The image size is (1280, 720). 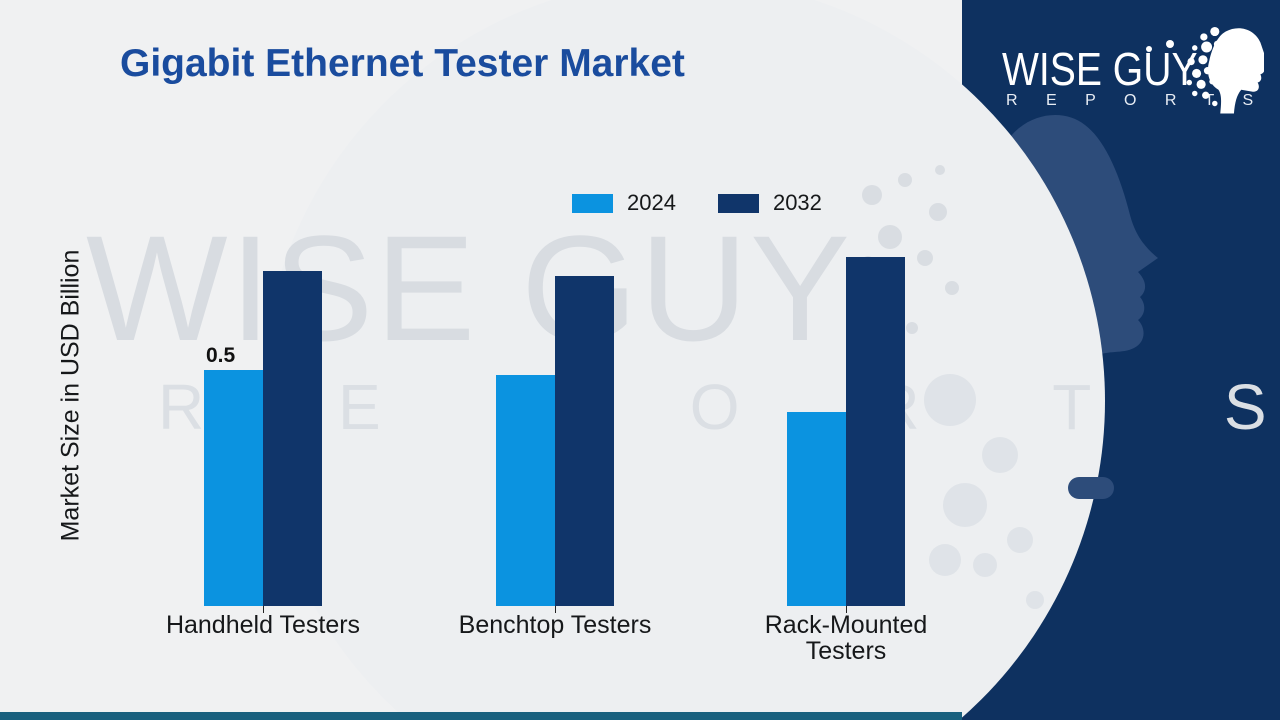 What do you see at coordinates (624, 203) in the screenshot?
I see `legend-item-2024: 2024` at bounding box center [624, 203].